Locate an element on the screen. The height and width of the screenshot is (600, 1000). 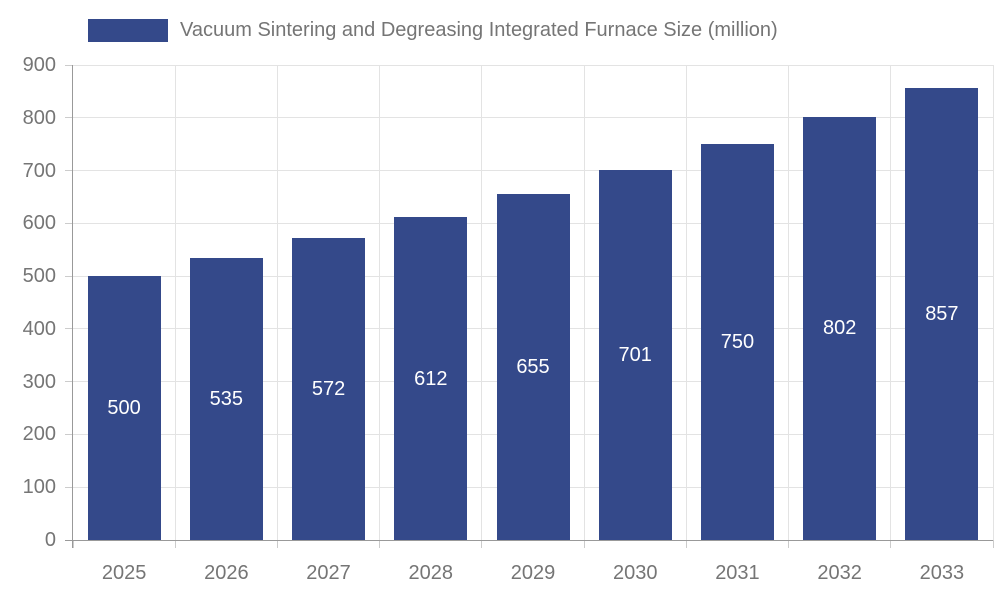
y-axis-line is located at coordinates (72, 306).